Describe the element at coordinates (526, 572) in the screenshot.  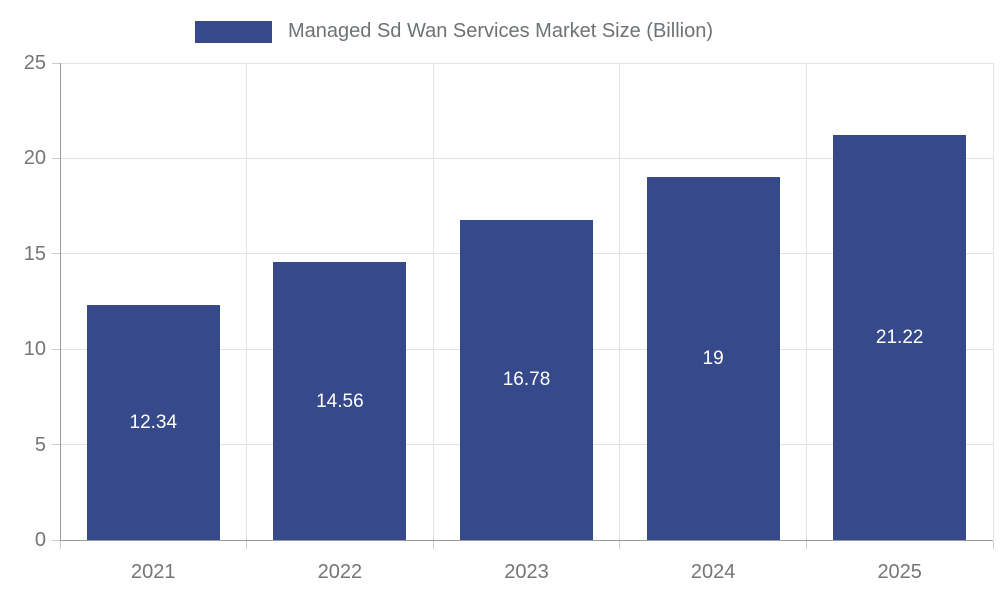
I see `x-axis-tick-label: 2023` at that location.